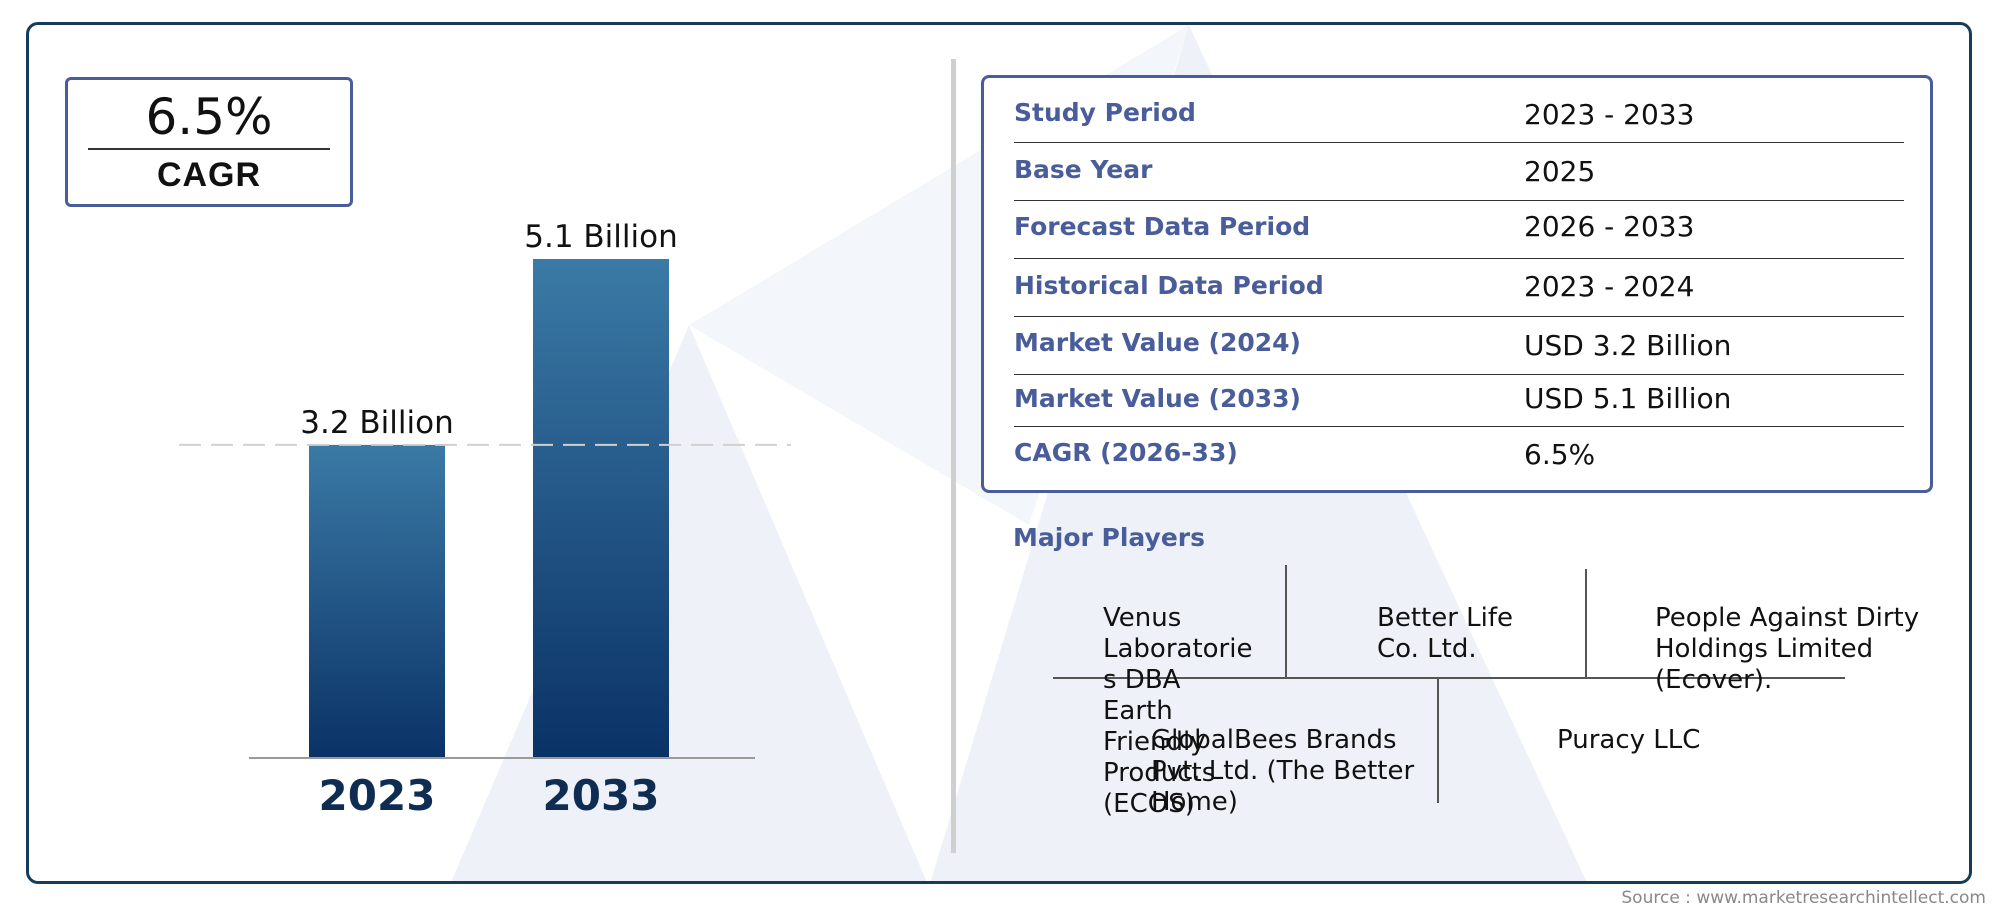 Image resolution: width=2000 pixels, height=917 pixels. I want to click on table-row: Market Value (2024) USD 3.2 Billion, so click(1459, 345).